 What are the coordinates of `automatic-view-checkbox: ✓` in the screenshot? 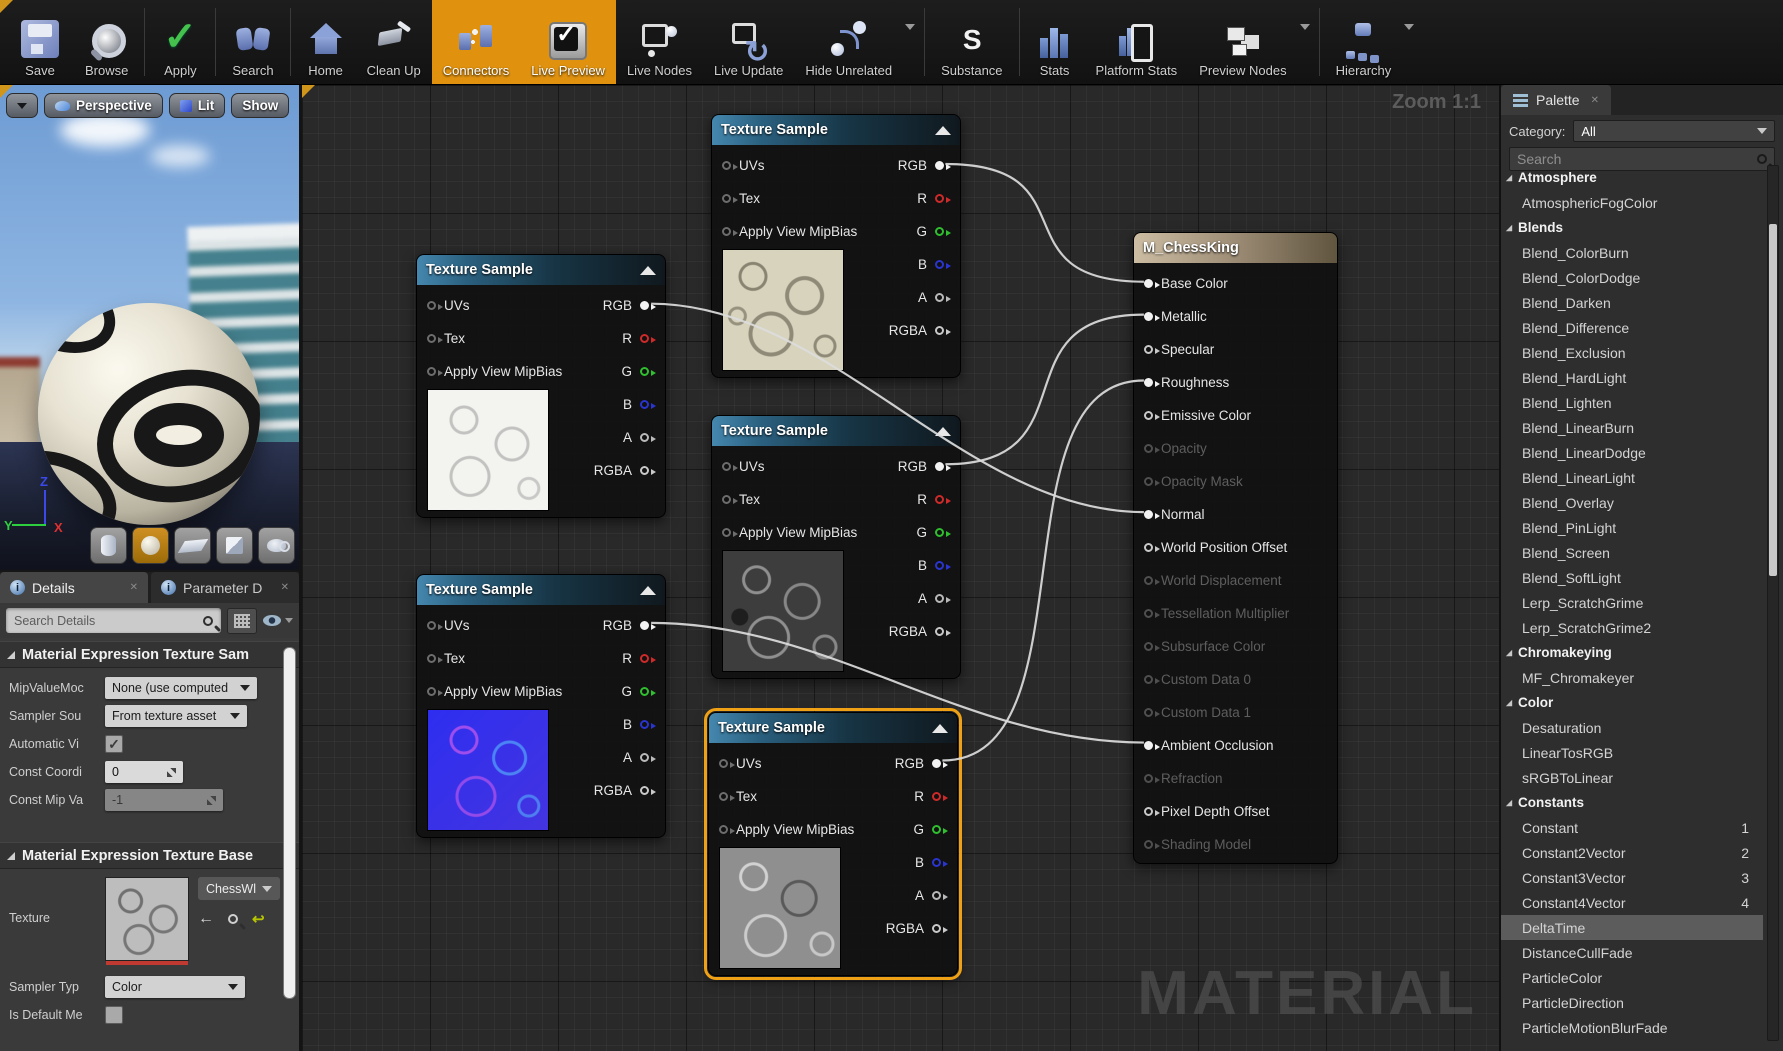 It's located at (114, 744).